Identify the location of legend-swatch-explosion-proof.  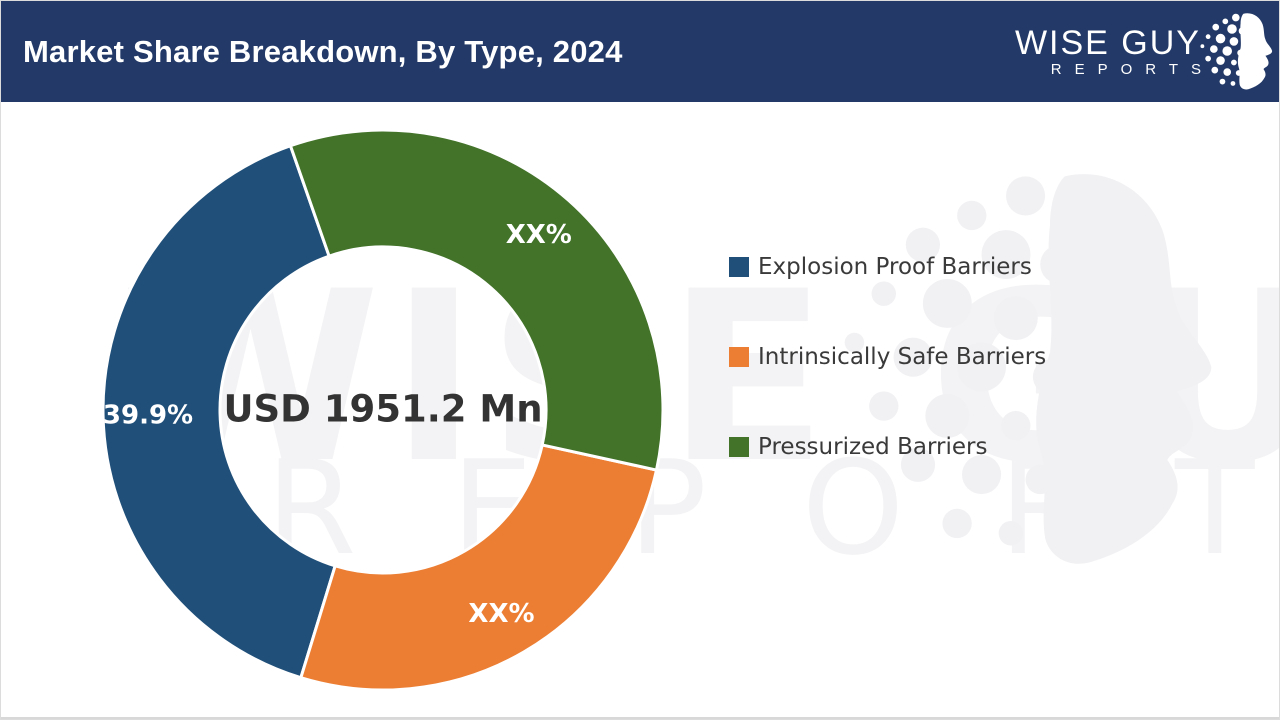
(739, 267).